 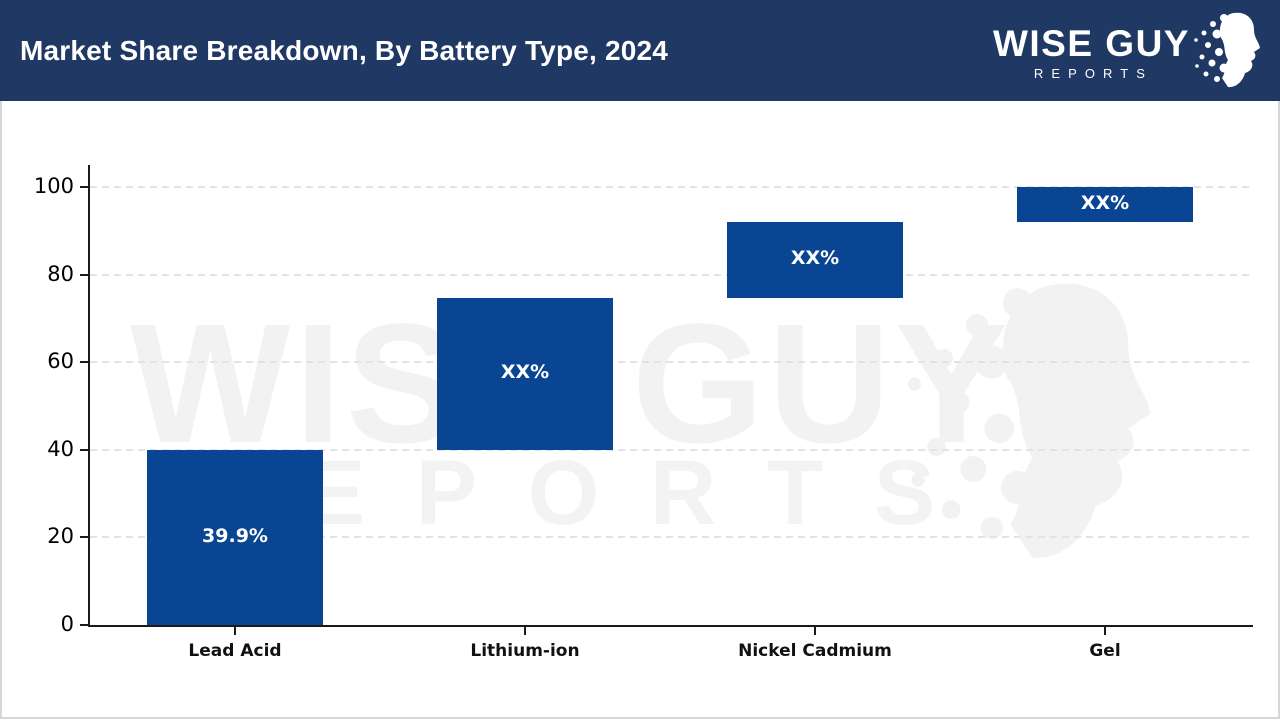 I want to click on bar-lead-acid, so click(x=235, y=537).